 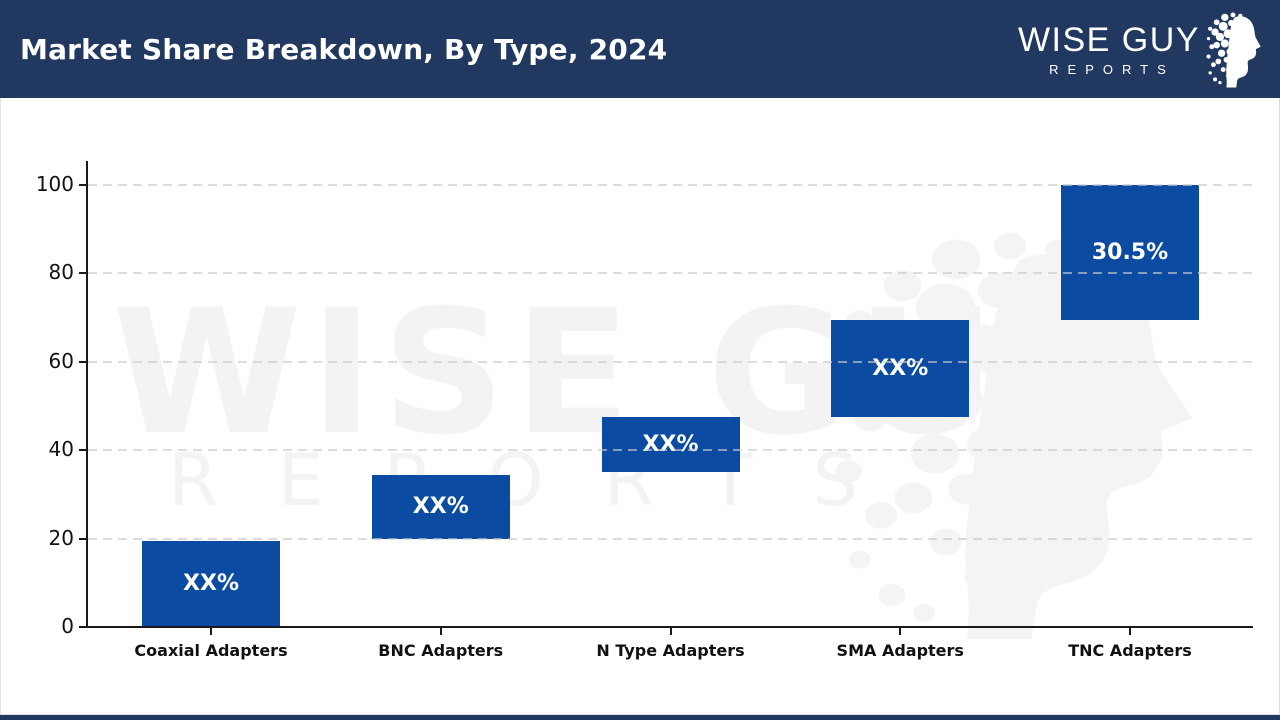 I want to click on y-tick-label: 0, so click(x=67, y=626).